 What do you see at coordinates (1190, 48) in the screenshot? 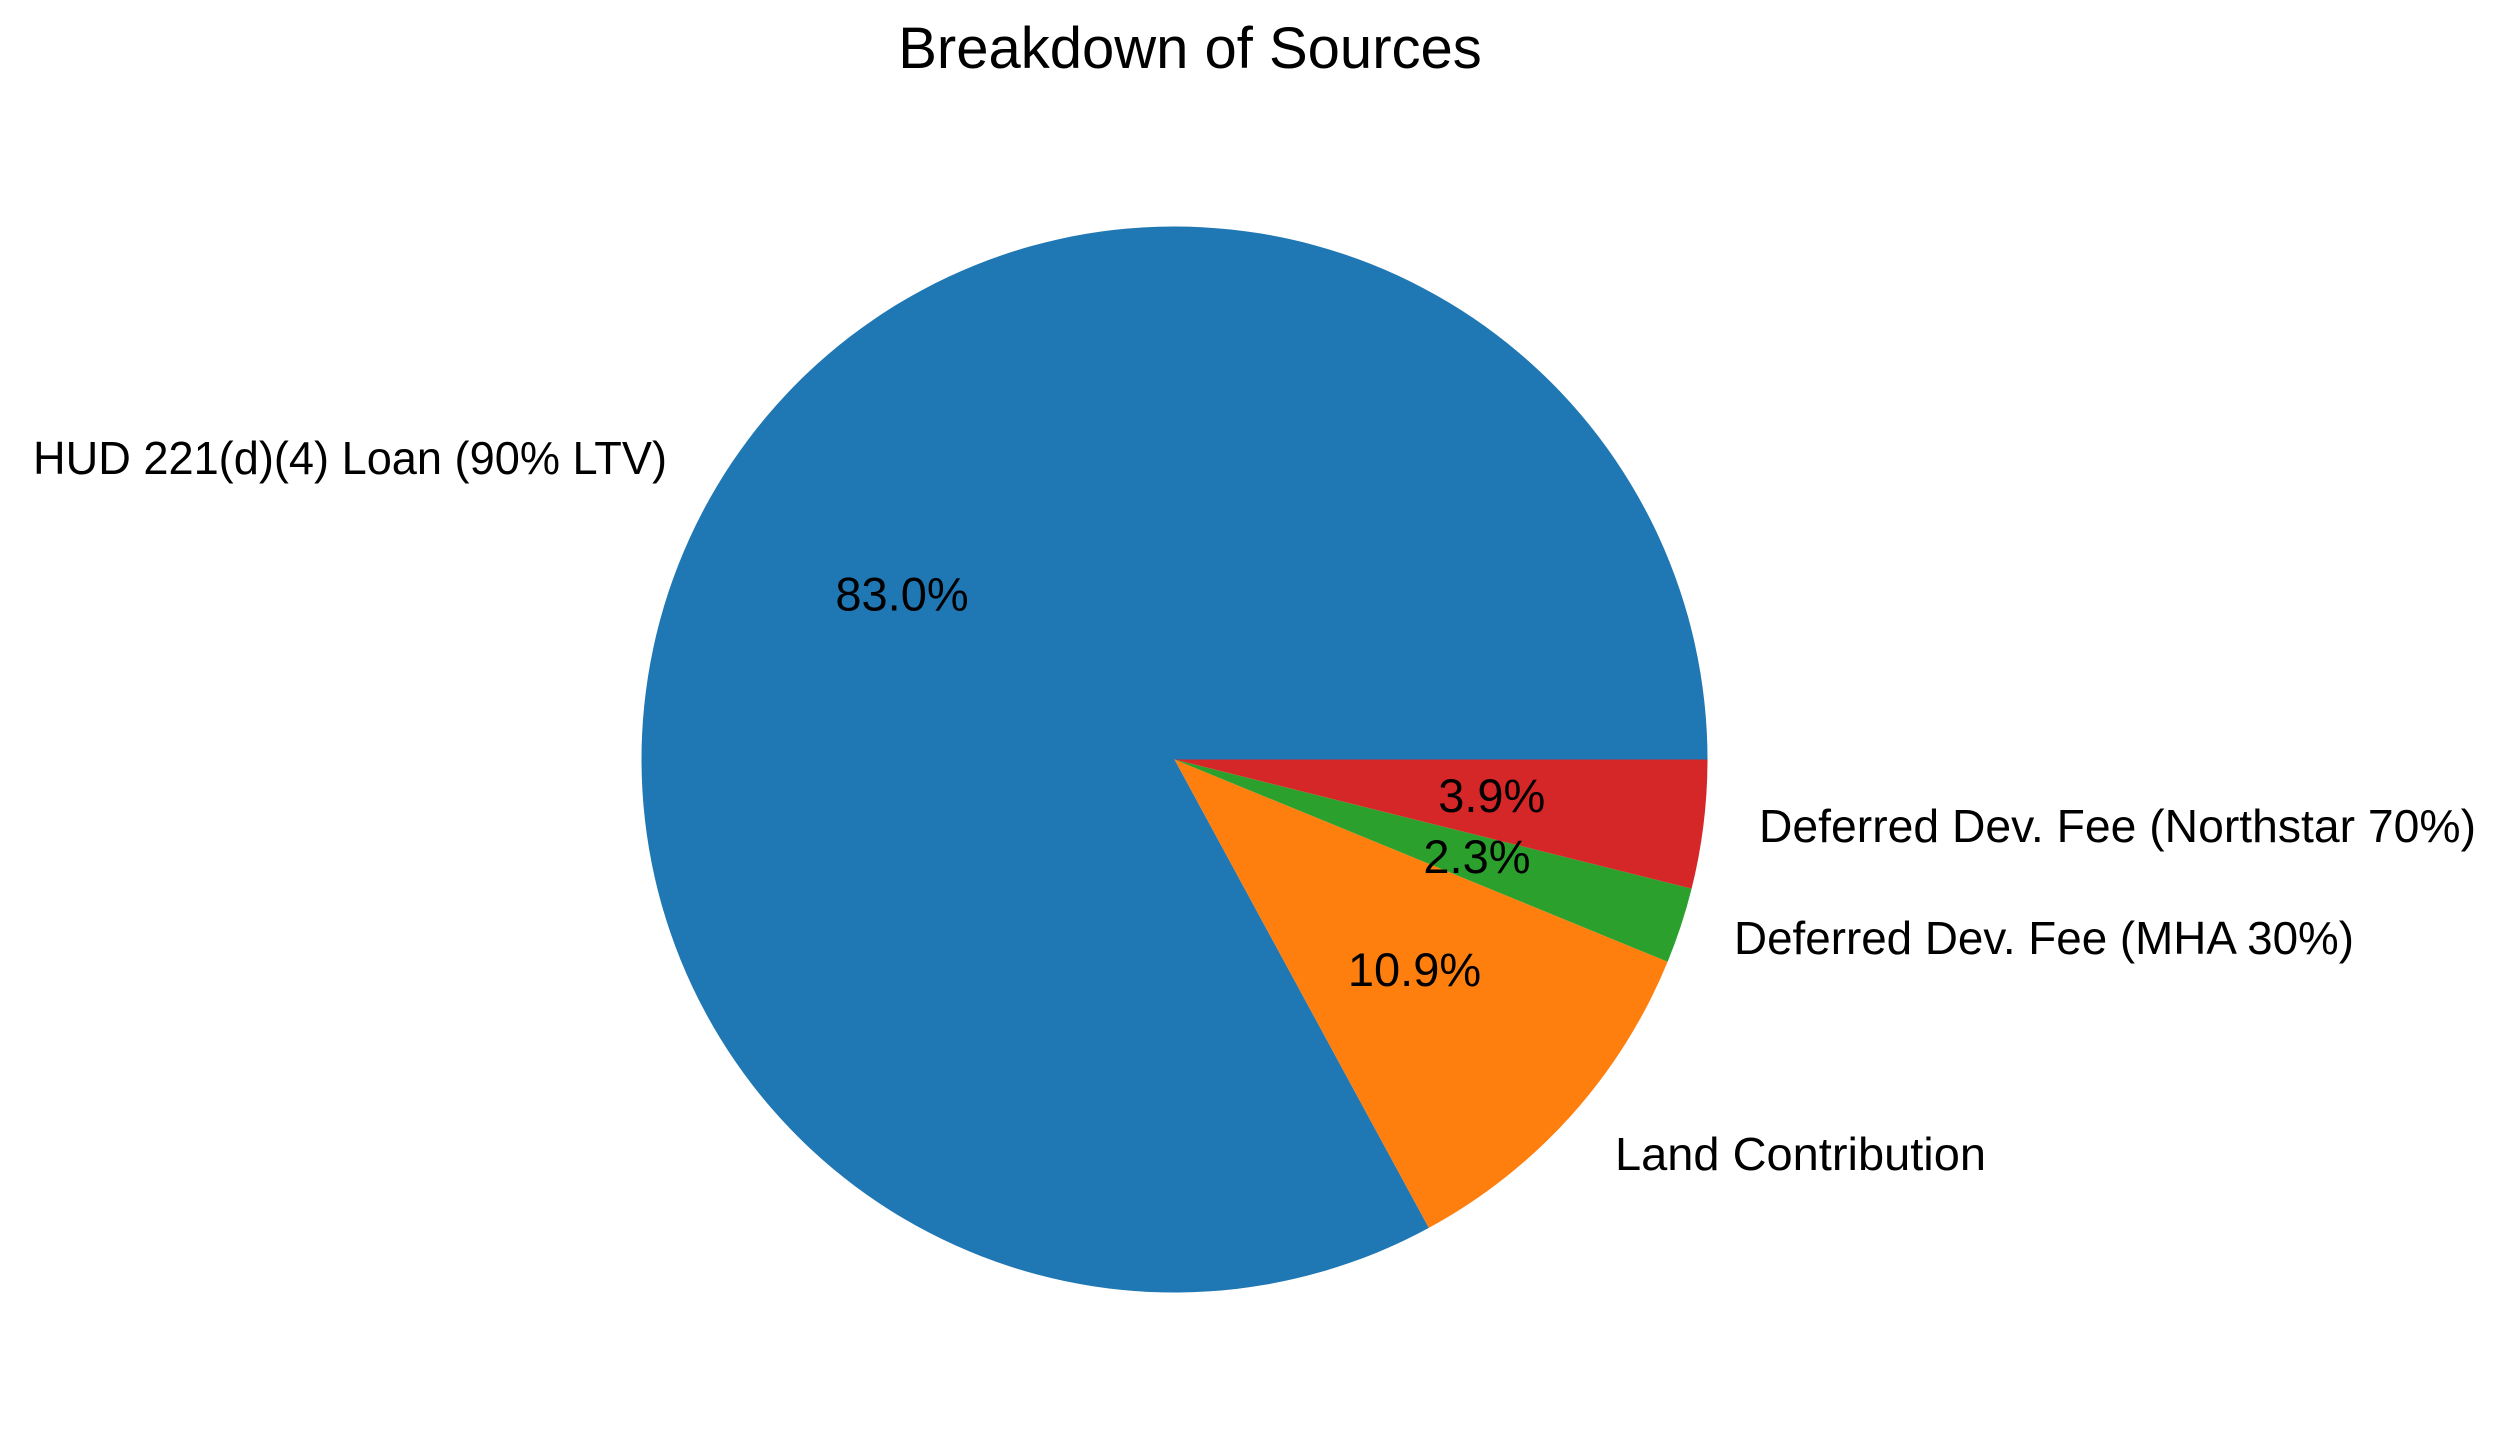
I see `svg-text: Breakdown of Sources` at bounding box center [1190, 48].